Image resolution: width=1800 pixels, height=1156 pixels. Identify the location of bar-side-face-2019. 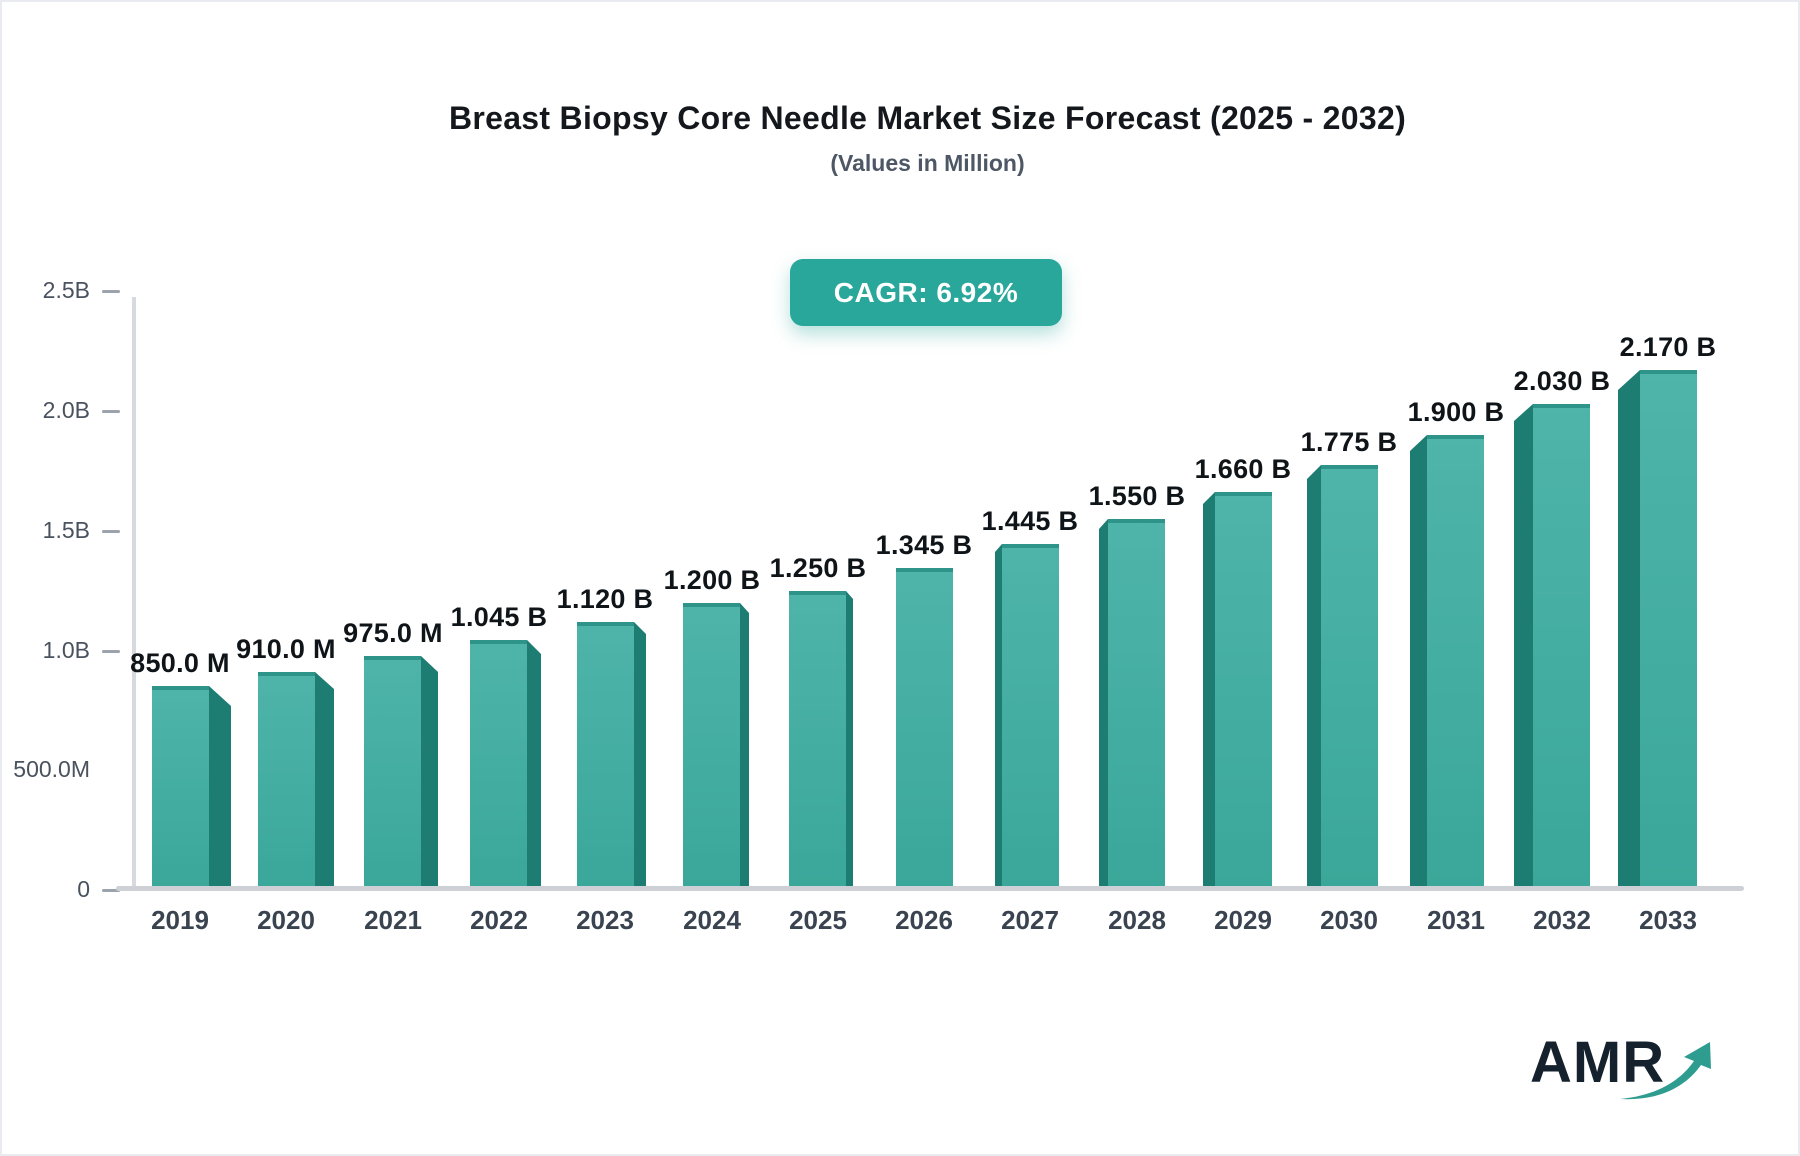
(220, 788).